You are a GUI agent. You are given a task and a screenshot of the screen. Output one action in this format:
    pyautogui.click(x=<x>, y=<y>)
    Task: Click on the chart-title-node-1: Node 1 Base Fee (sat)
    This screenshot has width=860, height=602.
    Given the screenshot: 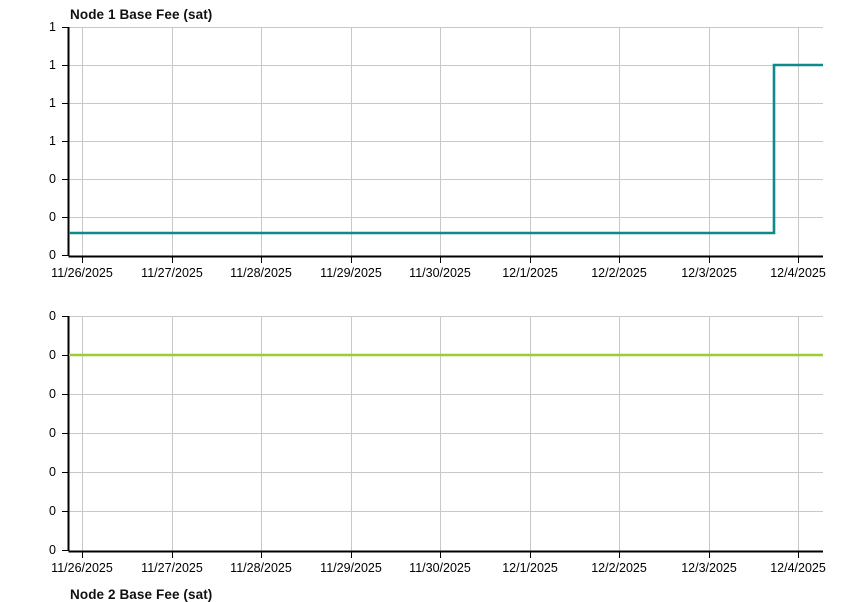 What is the action you would take?
    pyautogui.click(x=141, y=14)
    